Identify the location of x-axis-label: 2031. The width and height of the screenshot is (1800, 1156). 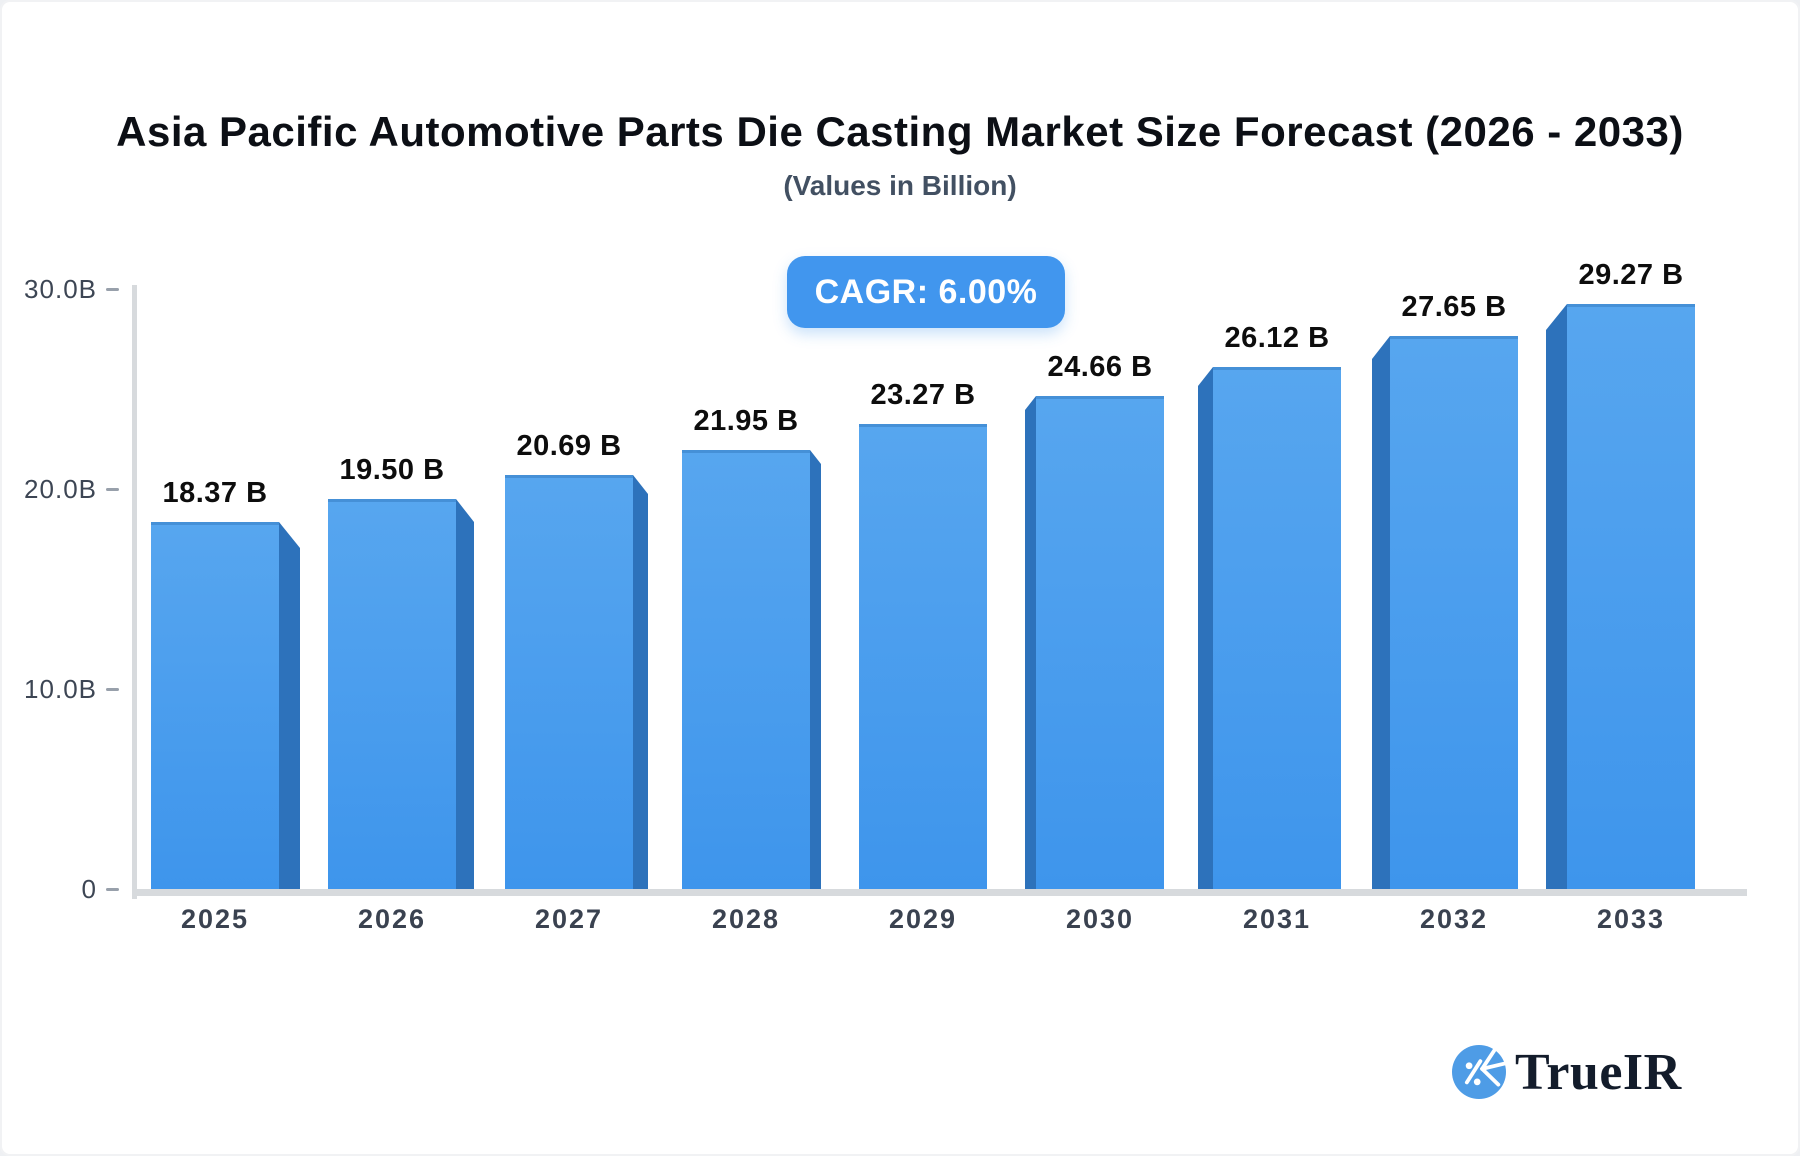
(1277, 919).